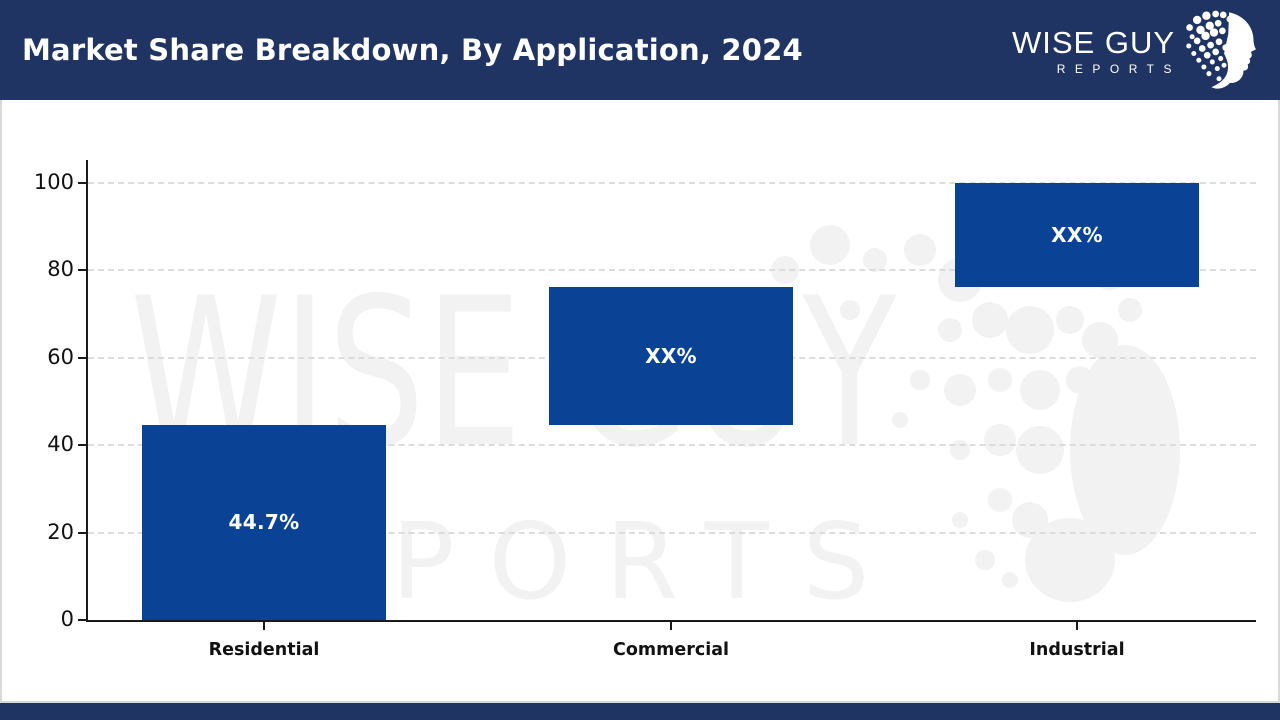  I want to click on x-tick-commercial, so click(671, 626).